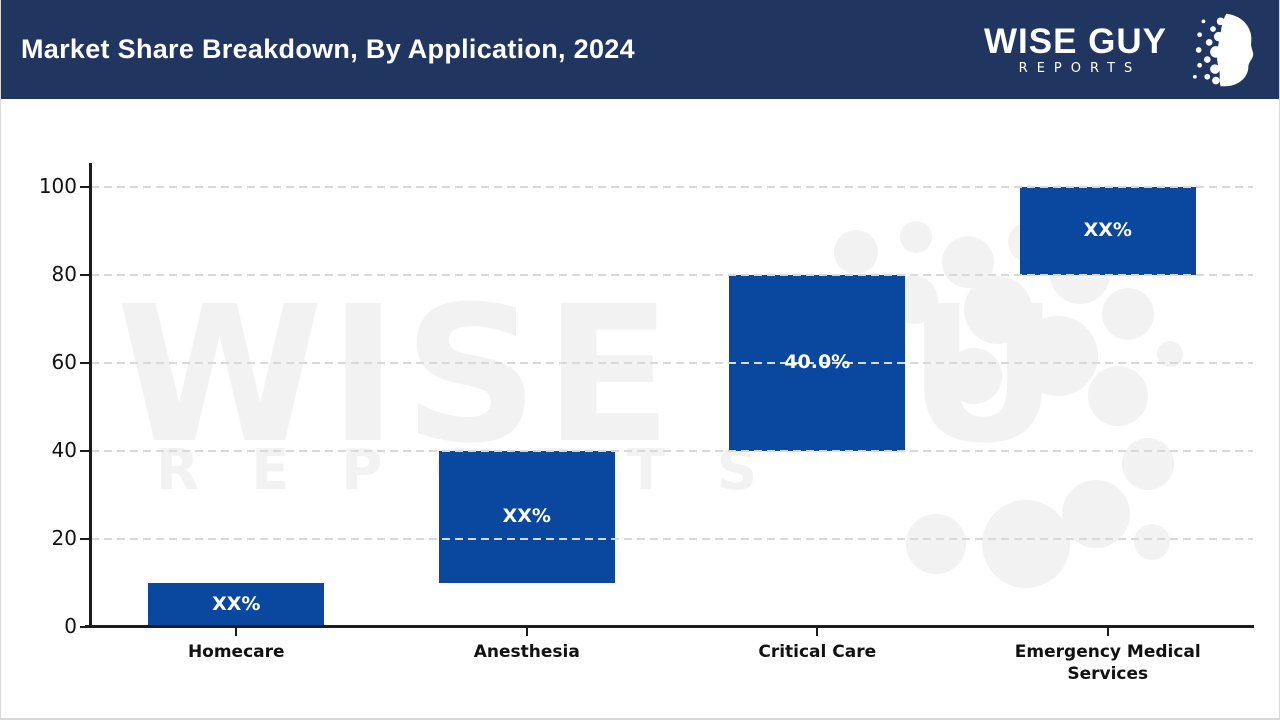 This screenshot has height=720, width=1280. I want to click on logo-wordmark: WISE GUY, so click(1075, 41).